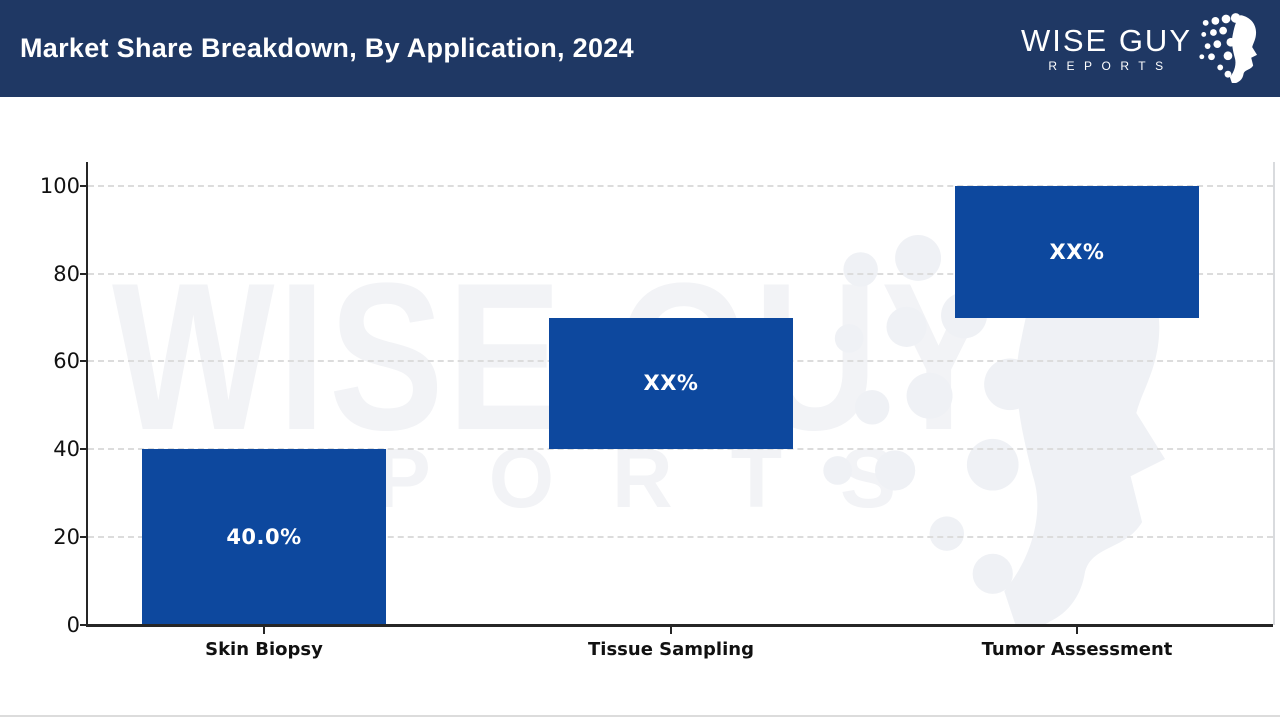 This screenshot has height=720, width=1280. What do you see at coordinates (671, 649) in the screenshot?
I see `category-label-tissue-sampling: Tissue Sampling` at bounding box center [671, 649].